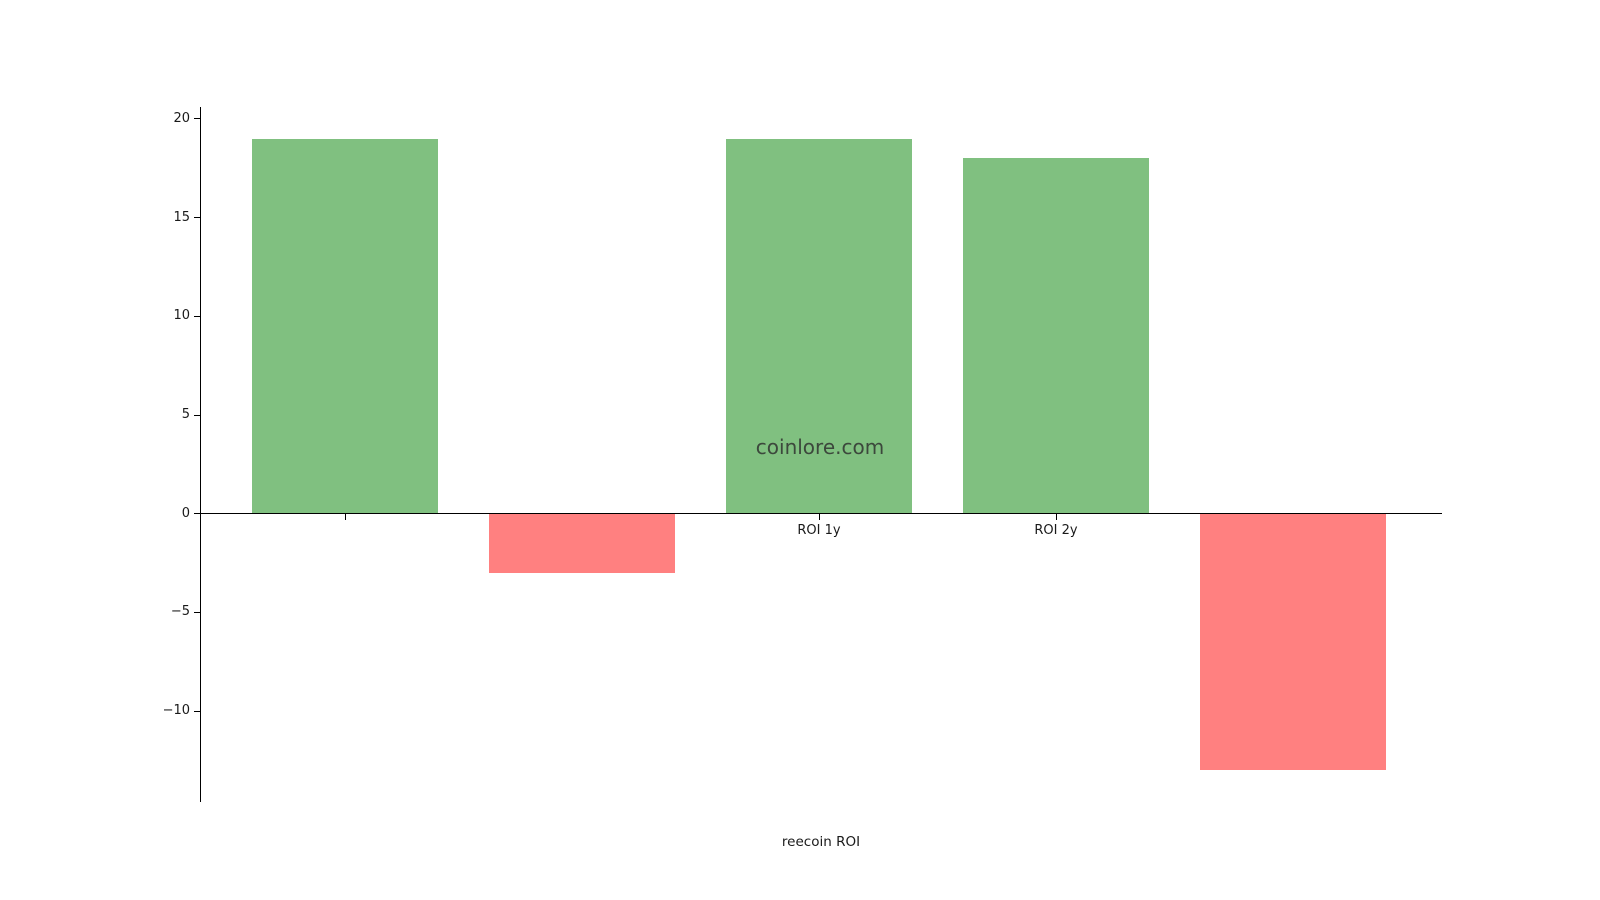  I want to click on y-tick-label: 15, so click(181, 217).